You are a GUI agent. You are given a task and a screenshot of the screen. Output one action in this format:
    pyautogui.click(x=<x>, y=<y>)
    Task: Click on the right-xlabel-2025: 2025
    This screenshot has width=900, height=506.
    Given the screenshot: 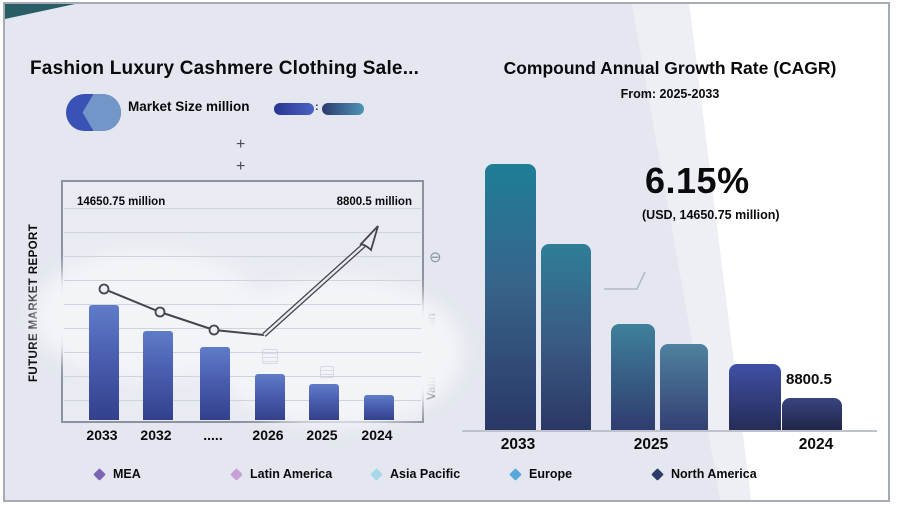 What is the action you would take?
    pyautogui.click(x=651, y=444)
    